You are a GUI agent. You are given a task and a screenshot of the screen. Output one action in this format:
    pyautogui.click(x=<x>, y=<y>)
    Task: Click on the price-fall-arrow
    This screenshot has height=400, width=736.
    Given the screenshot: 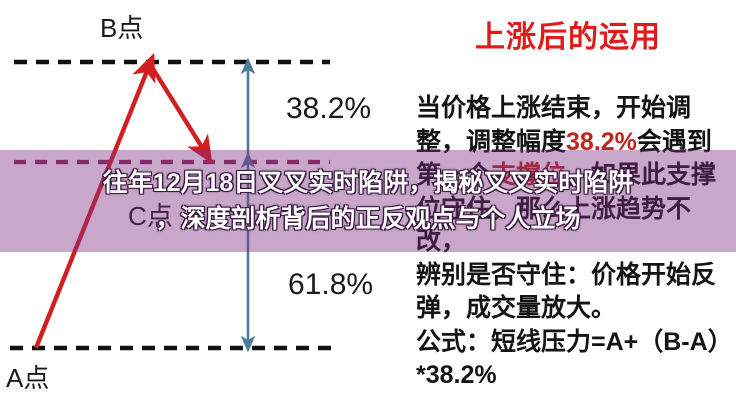 What is the action you would take?
    pyautogui.click(x=180, y=113)
    